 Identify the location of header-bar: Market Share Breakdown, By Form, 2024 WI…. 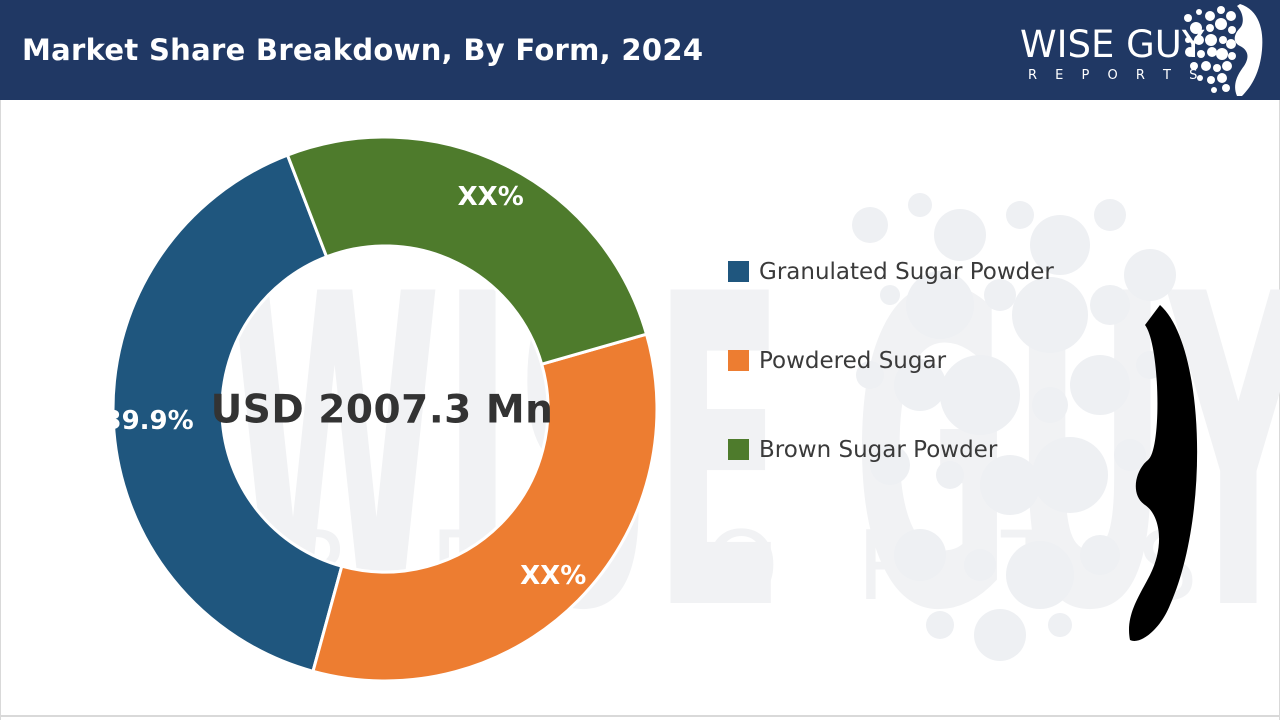
(640, 50).